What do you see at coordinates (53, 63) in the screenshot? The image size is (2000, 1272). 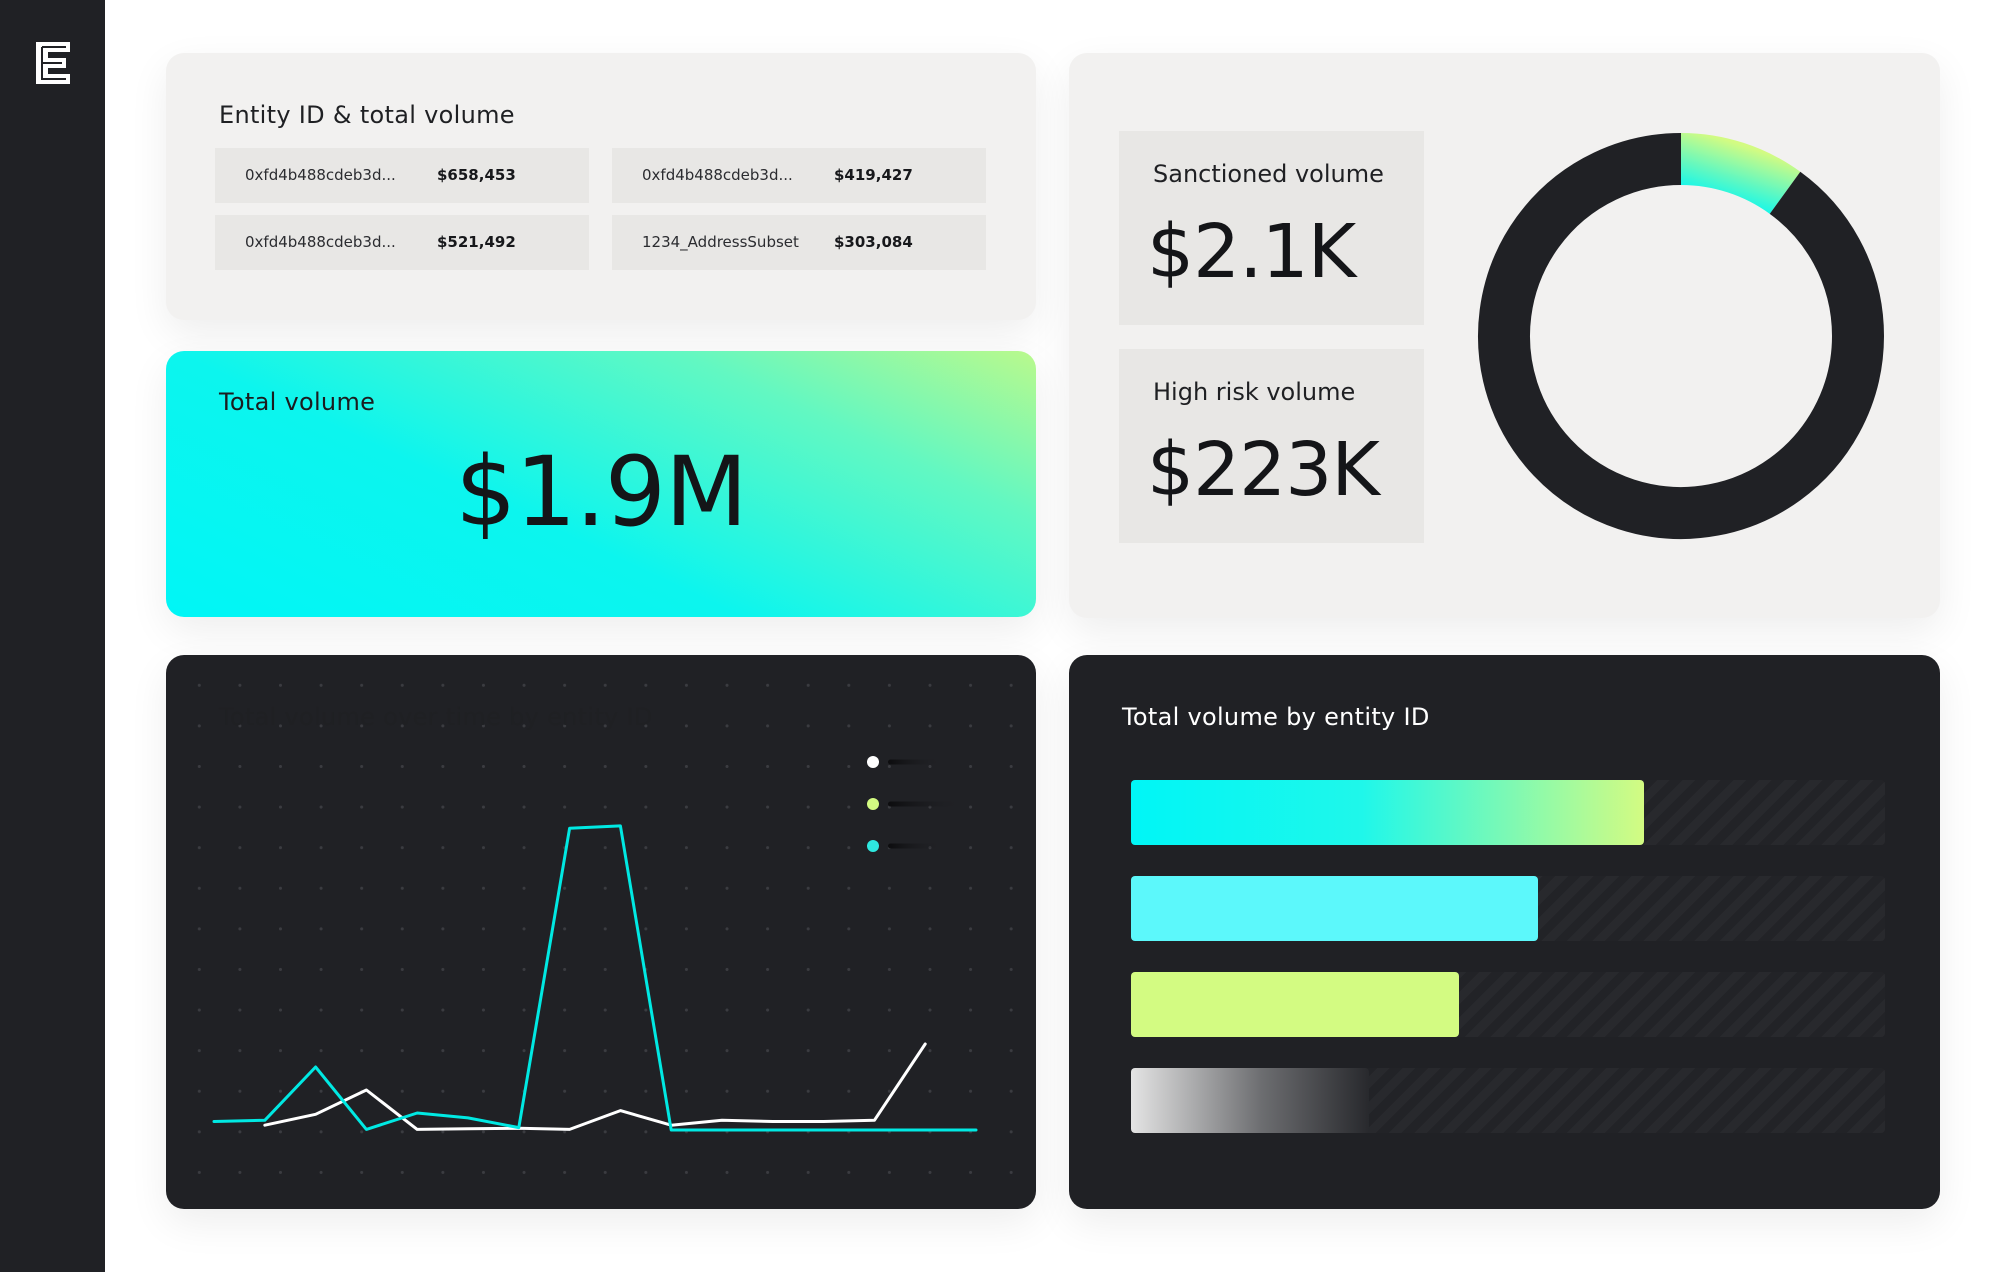 I see `e-logo-icon` at bounding box center [53, 63].